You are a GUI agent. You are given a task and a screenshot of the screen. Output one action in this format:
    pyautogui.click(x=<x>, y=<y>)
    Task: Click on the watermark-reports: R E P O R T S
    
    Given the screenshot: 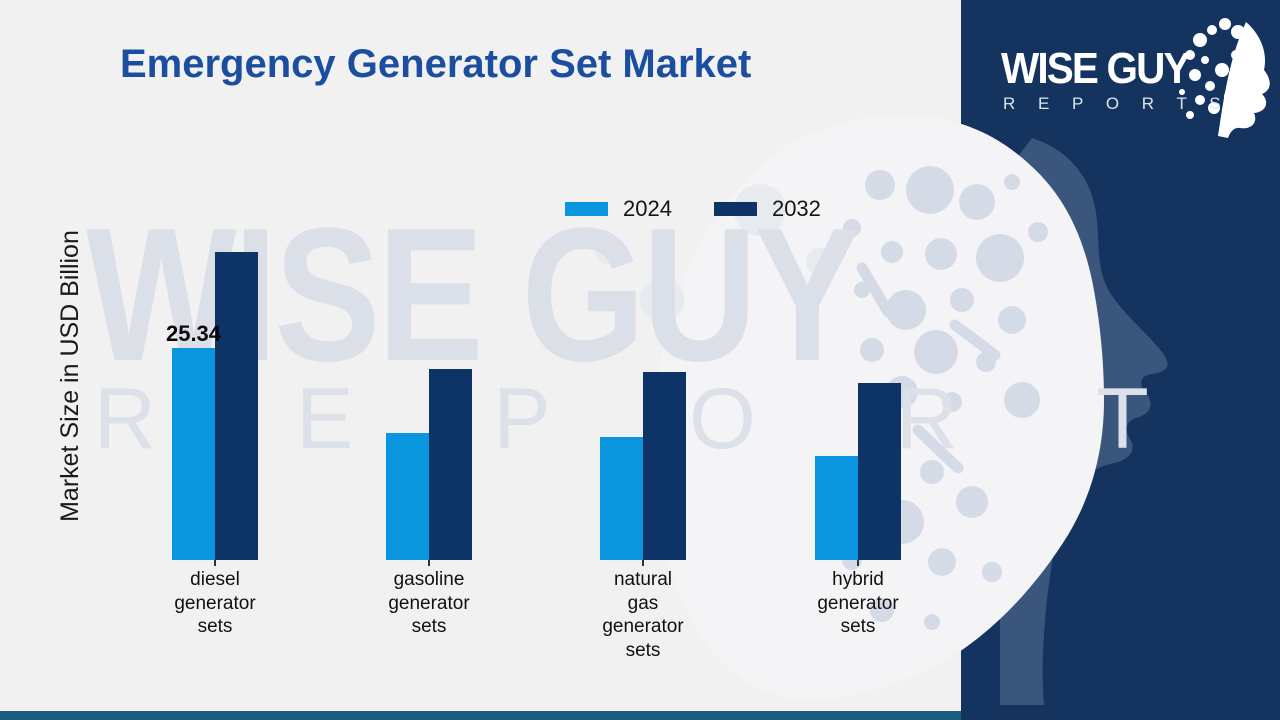 What is the action you would take?
    pyautogui.click(x=687, y=419)
    